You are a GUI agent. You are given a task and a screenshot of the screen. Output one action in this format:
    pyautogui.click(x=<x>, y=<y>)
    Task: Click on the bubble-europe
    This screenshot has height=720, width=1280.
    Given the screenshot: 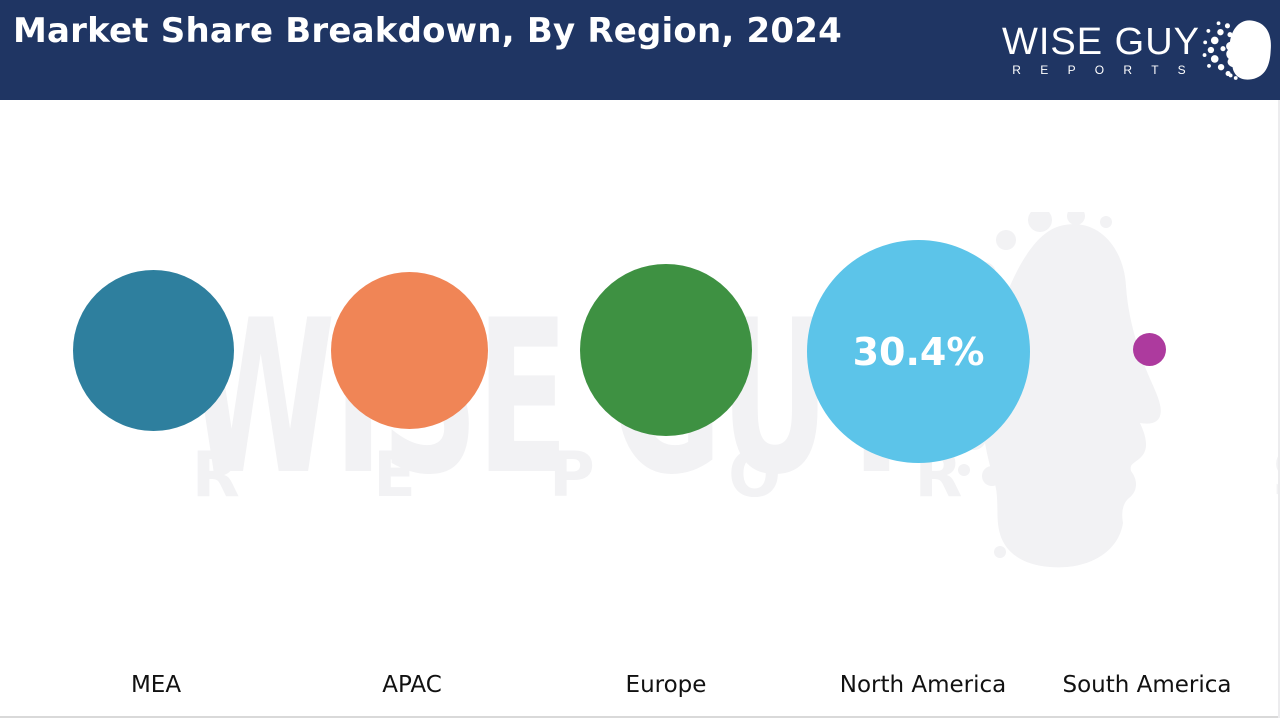 What is the action you would take?
    pyautogui.click(x=666, y=350)
    